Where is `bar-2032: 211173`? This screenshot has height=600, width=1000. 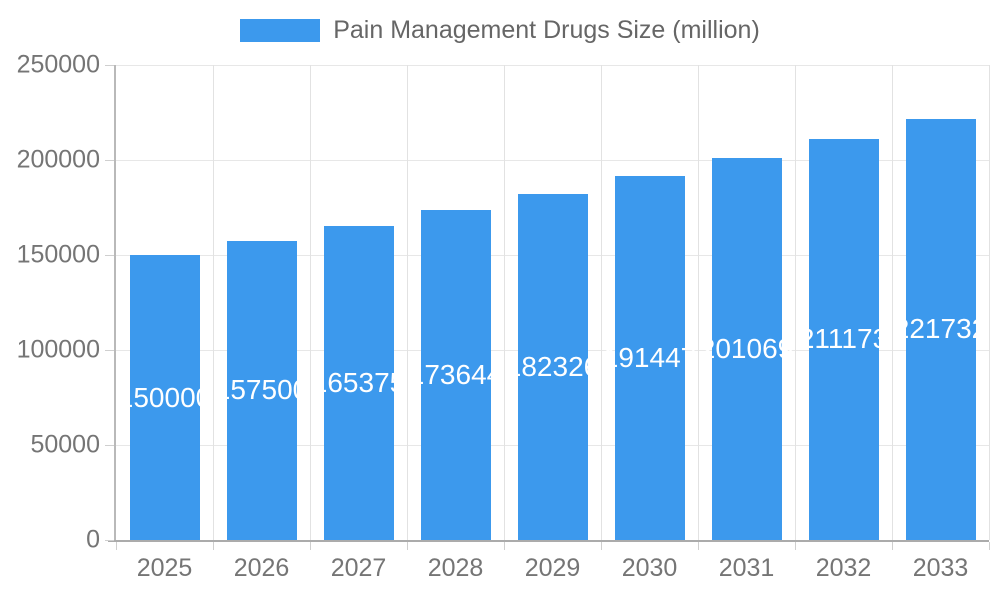
bar-2032: 211173 is located at coordinates (843, 339).